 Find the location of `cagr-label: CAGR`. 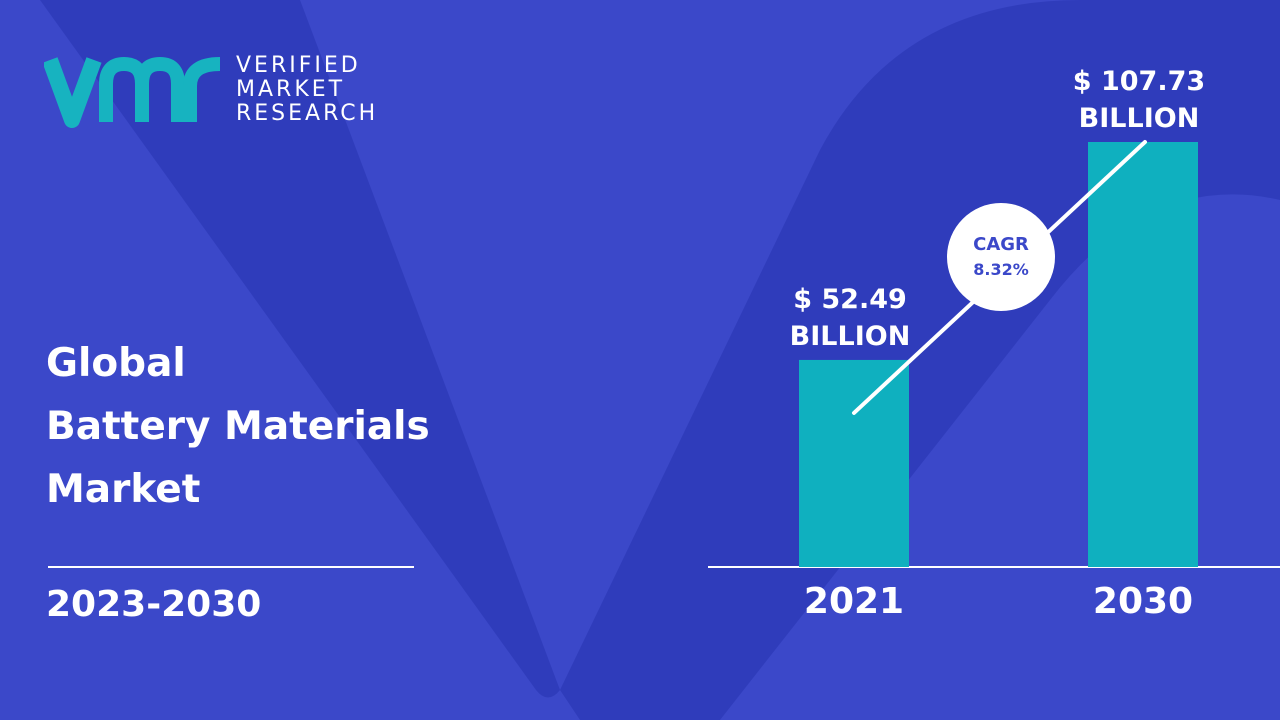

cagr-label: CAGR is located at coordinates (1001, 244).